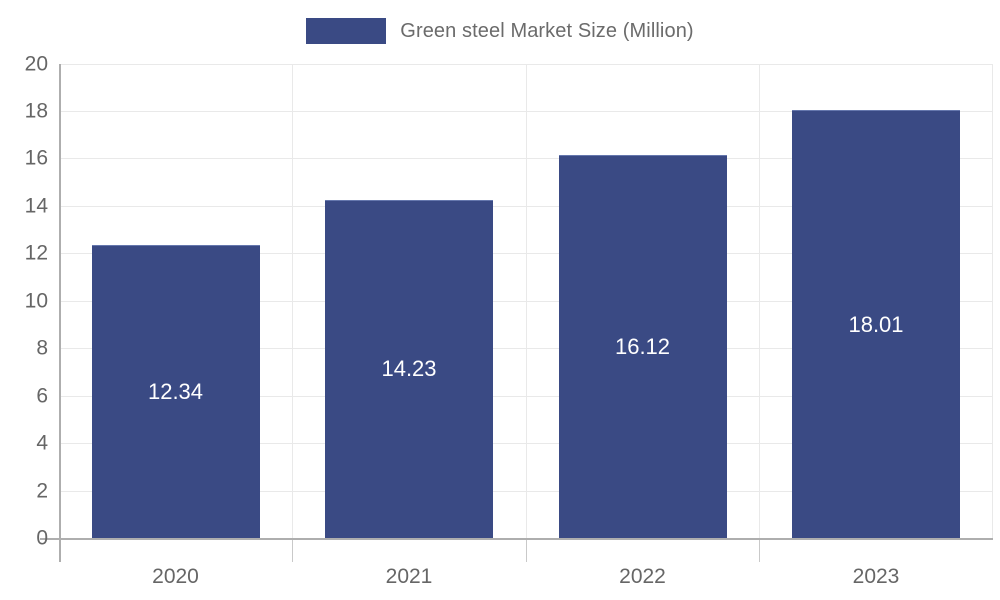  I want to click on chart-legend: Green steel Market Size (Million), so click(500, 31).